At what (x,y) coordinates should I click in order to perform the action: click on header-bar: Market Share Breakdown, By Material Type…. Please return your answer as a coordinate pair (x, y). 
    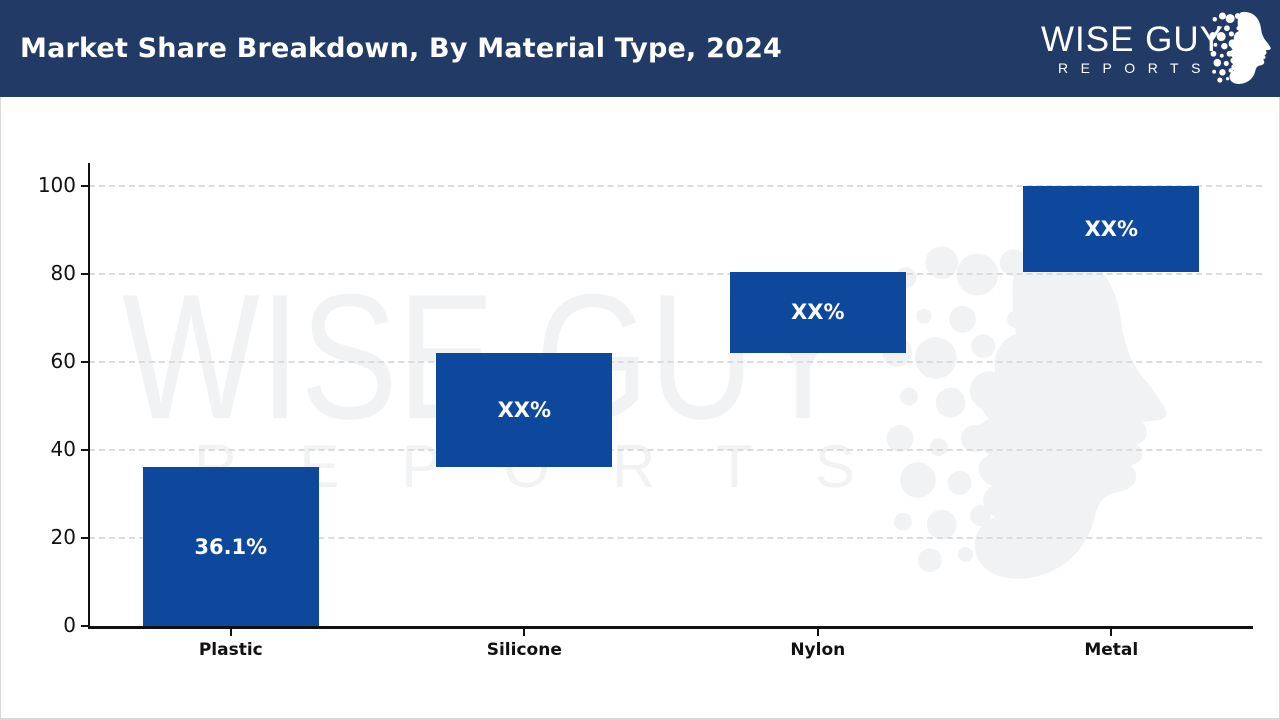
    Looking at the image, I should click on (640, 48).